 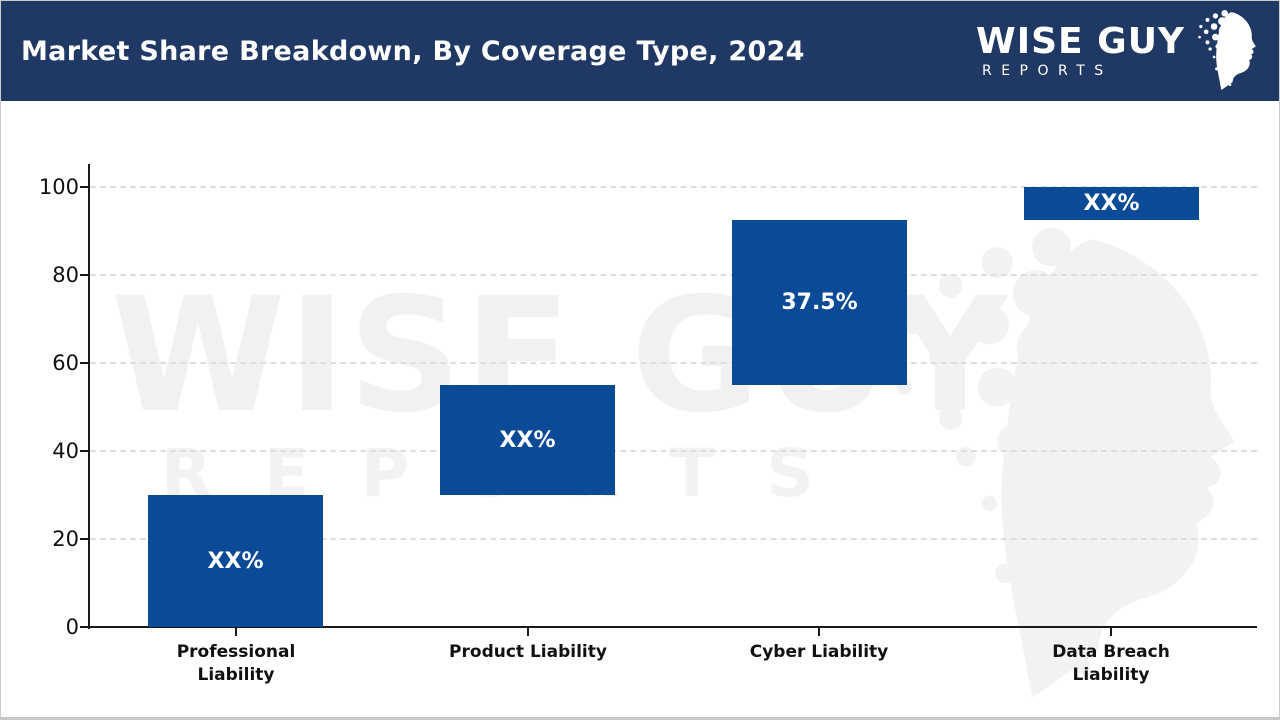 I want to click on bar-4: XX%, so click(x=1111, y=203).